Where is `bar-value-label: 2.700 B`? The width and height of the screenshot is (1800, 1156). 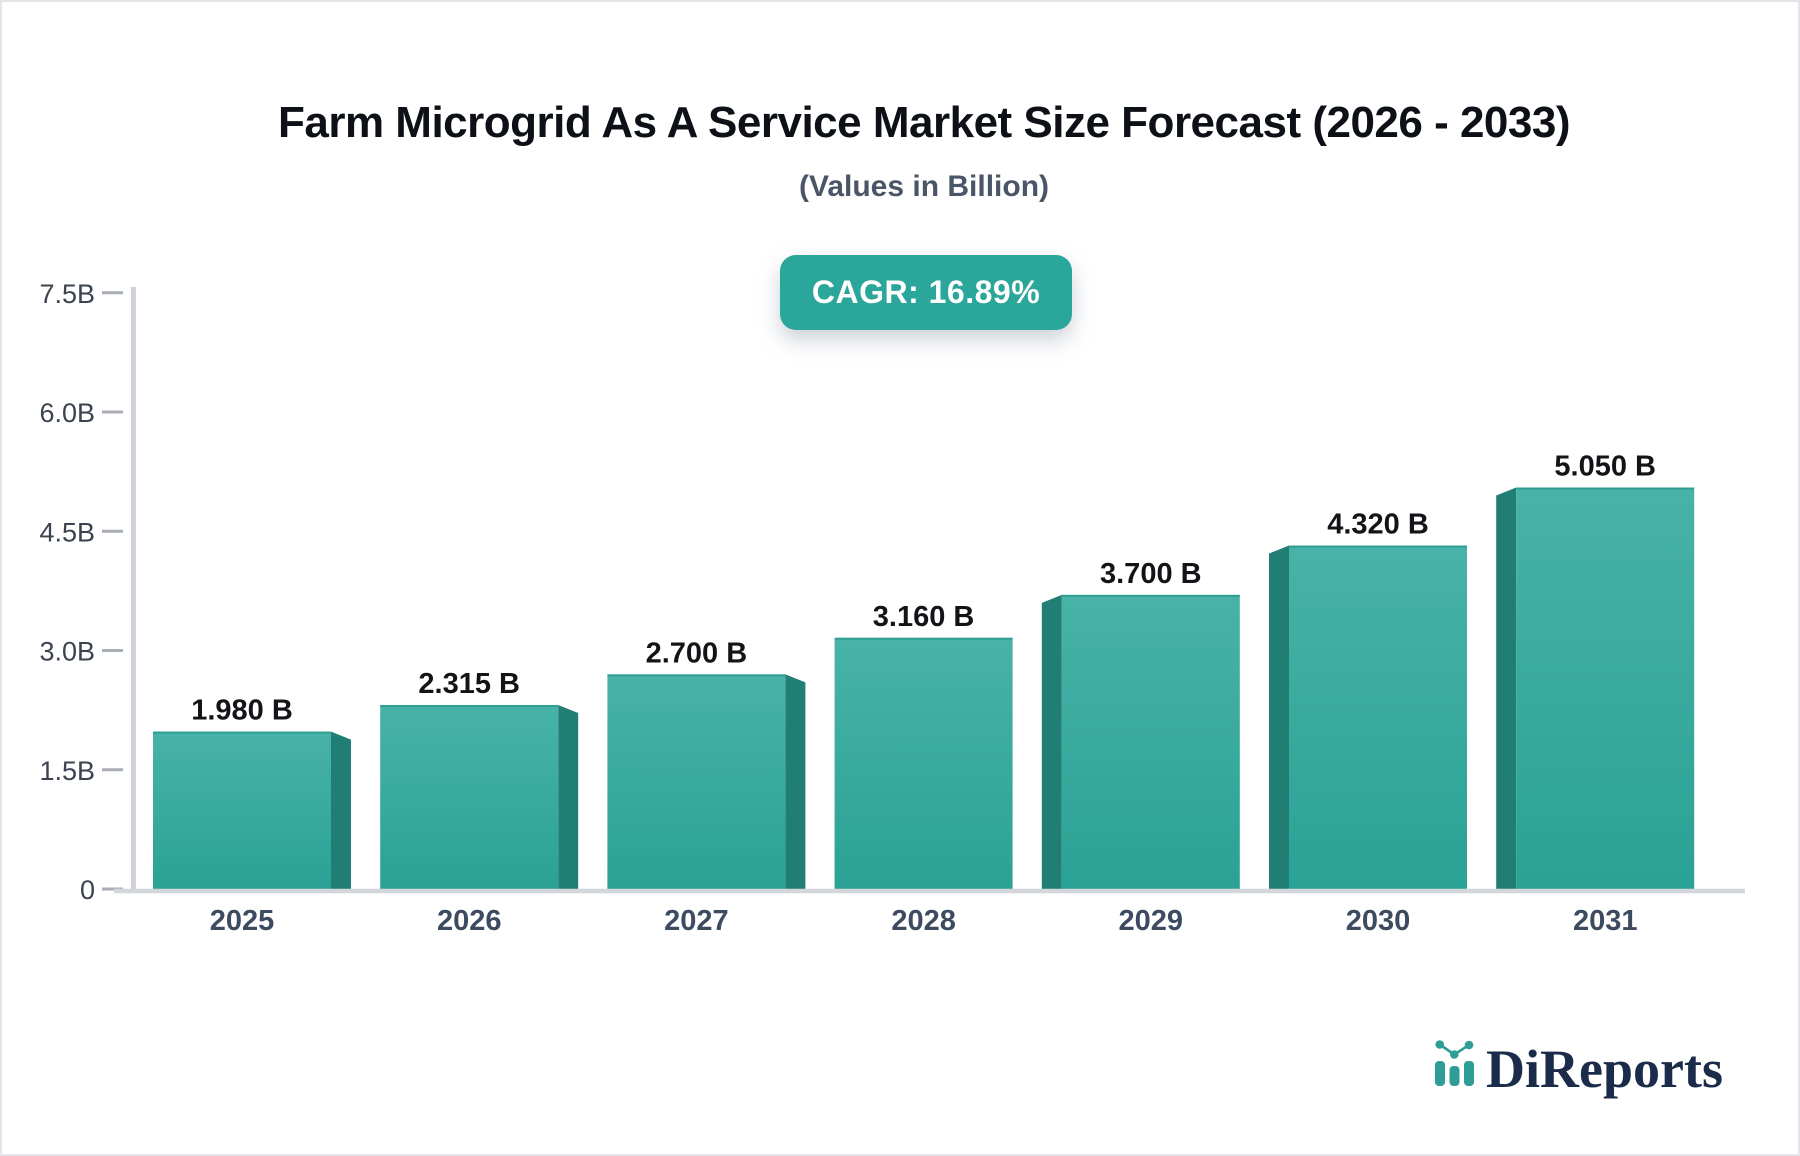
bar-value-label: 2.700 B is located at coordinates (697, 653).